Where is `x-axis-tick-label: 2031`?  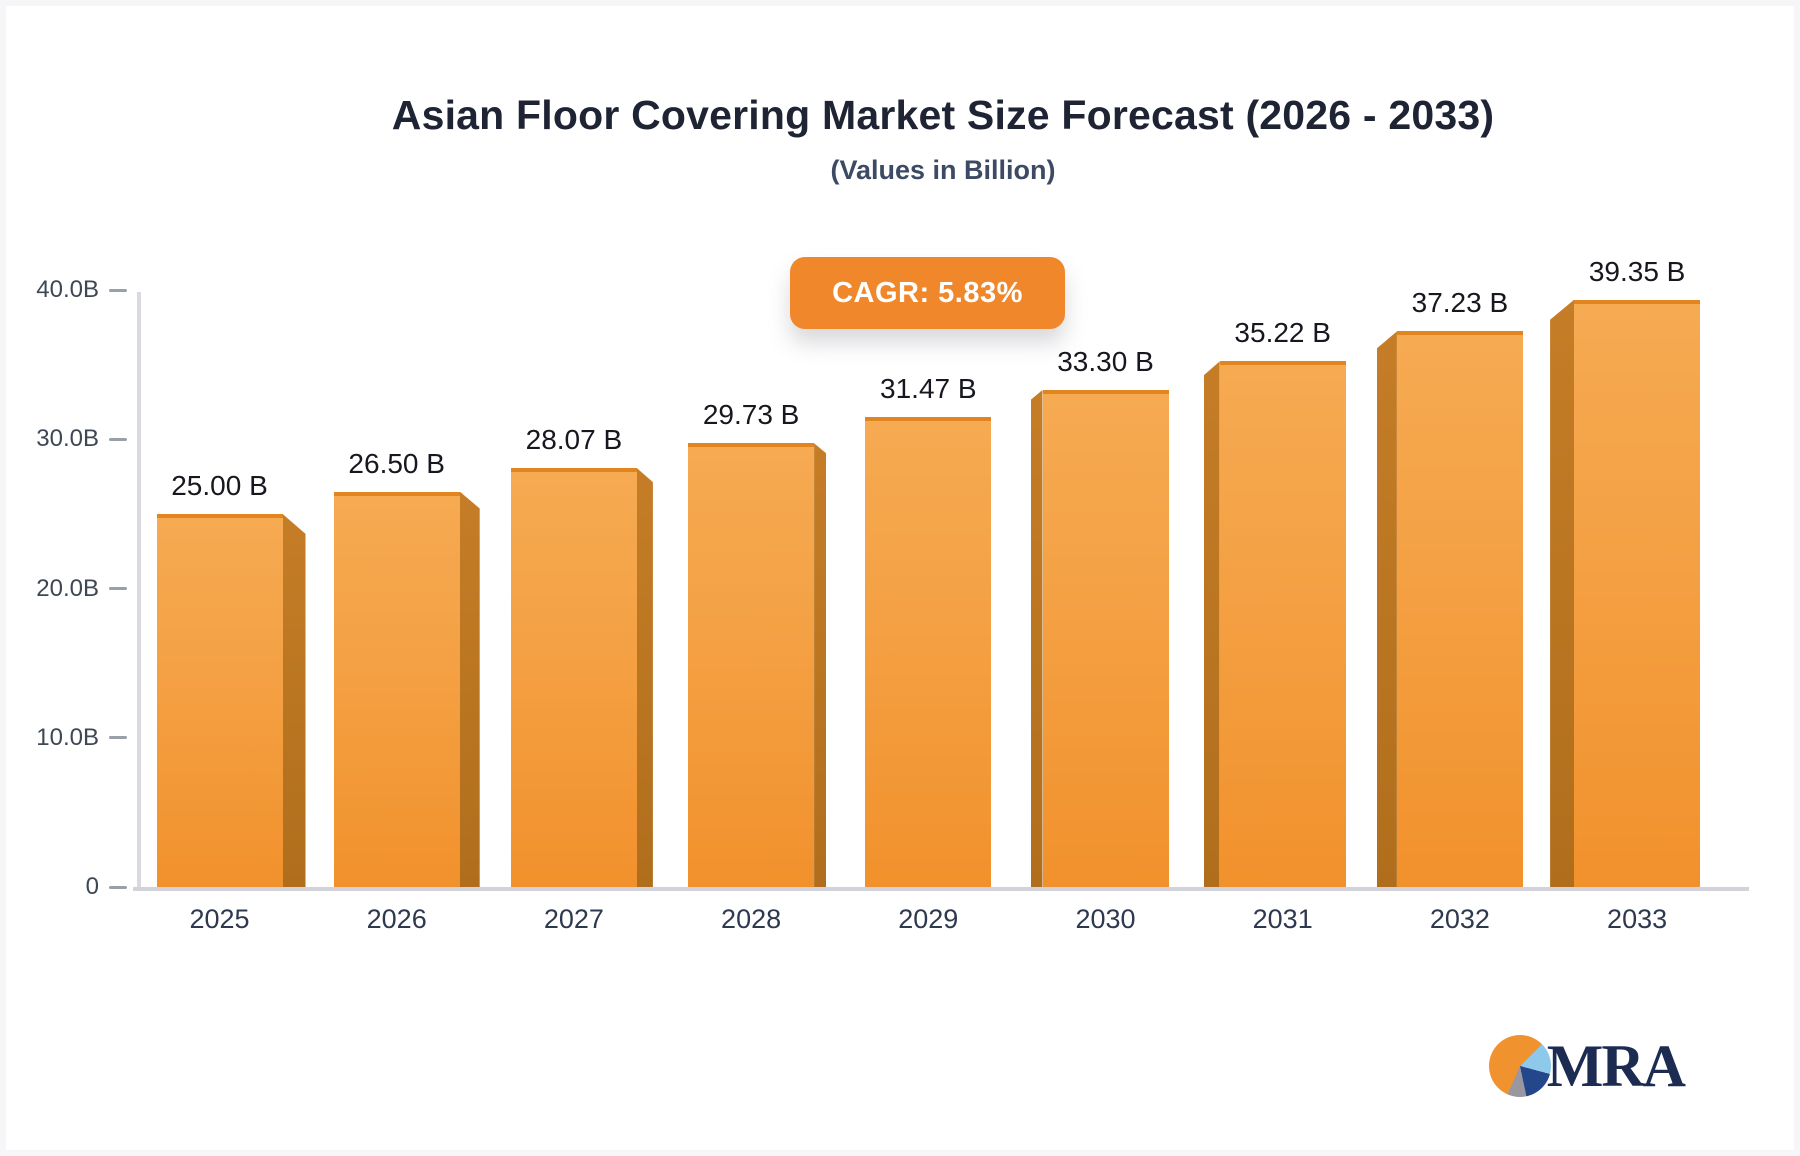
x-axis-tick-label: 2031 is located at coordinates (1282, 919).